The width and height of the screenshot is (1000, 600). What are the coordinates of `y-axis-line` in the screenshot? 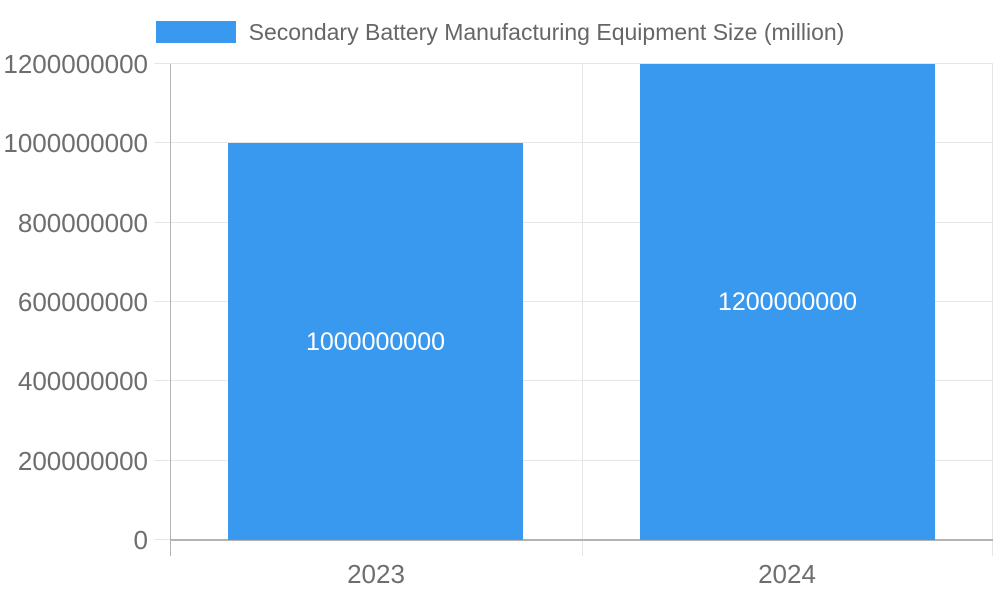 It's located at (170, 310).